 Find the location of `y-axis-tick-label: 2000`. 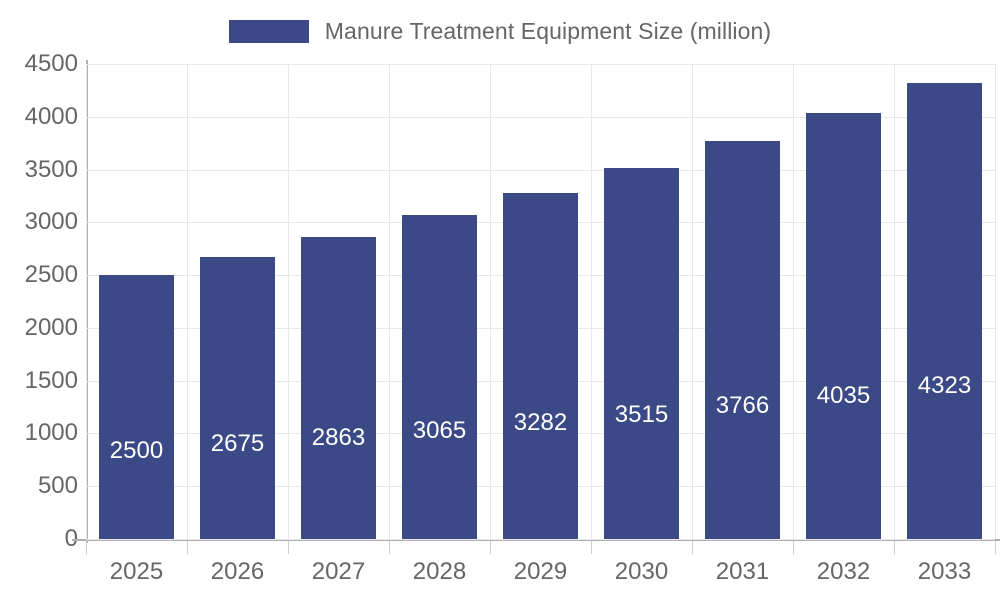

y-axis-tick-label: 2000 is located at coordinates (51, 327).